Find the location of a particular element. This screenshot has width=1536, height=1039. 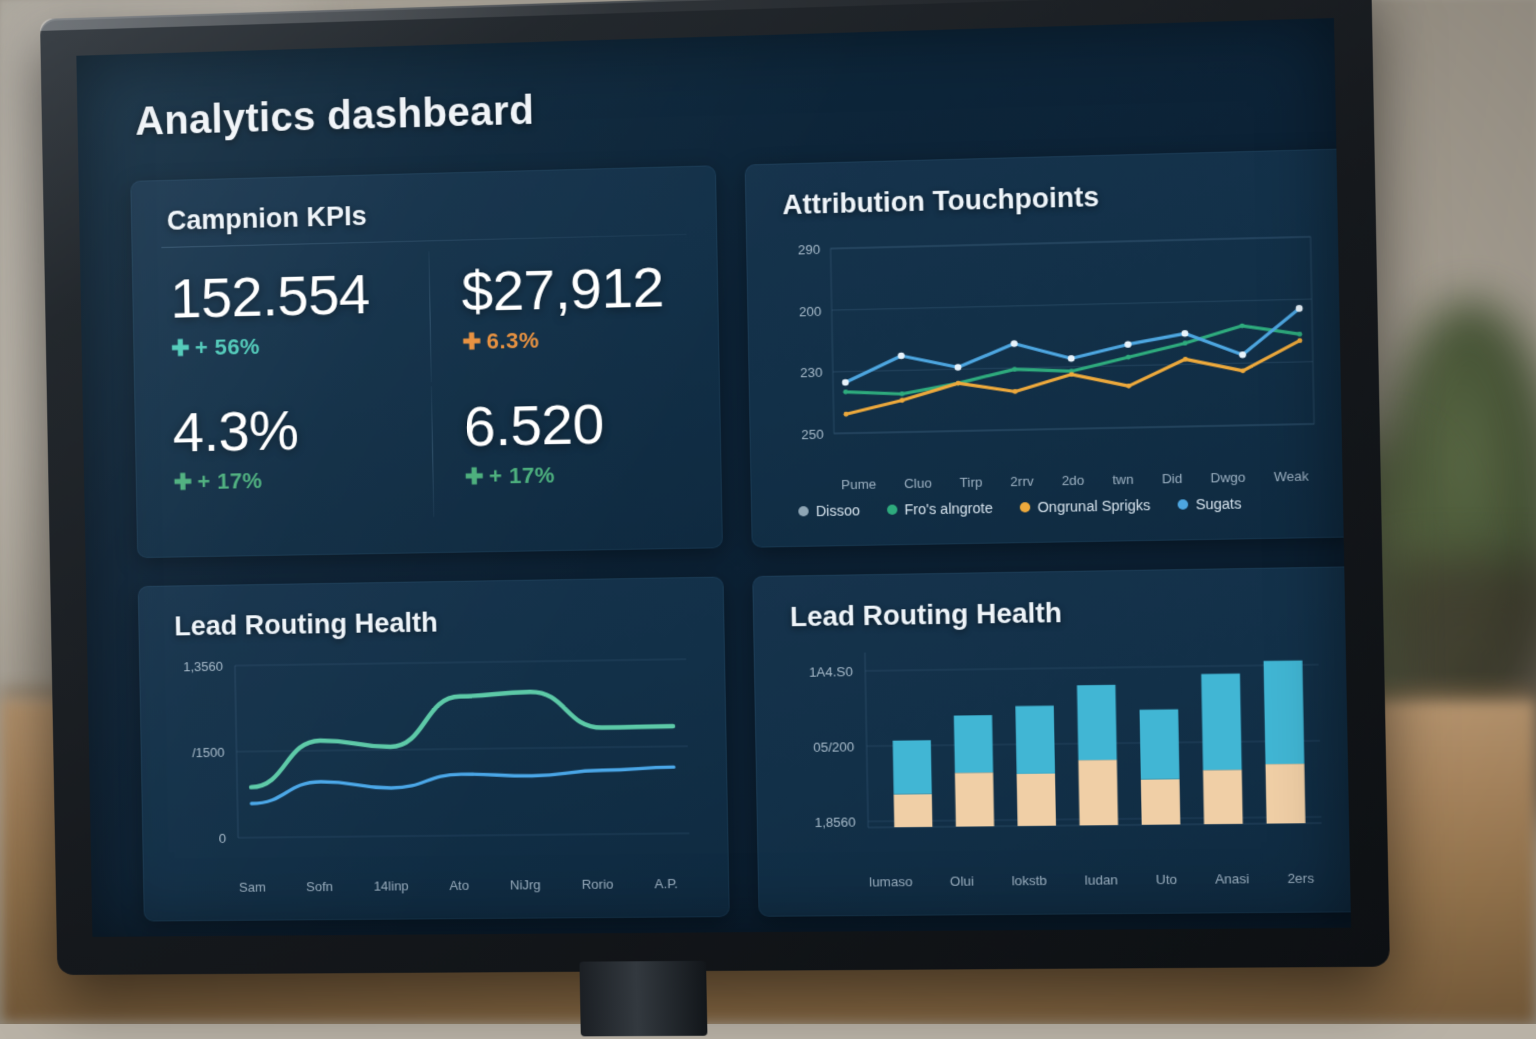

y-tick-label: 200 is located at coordinates (810, 311).